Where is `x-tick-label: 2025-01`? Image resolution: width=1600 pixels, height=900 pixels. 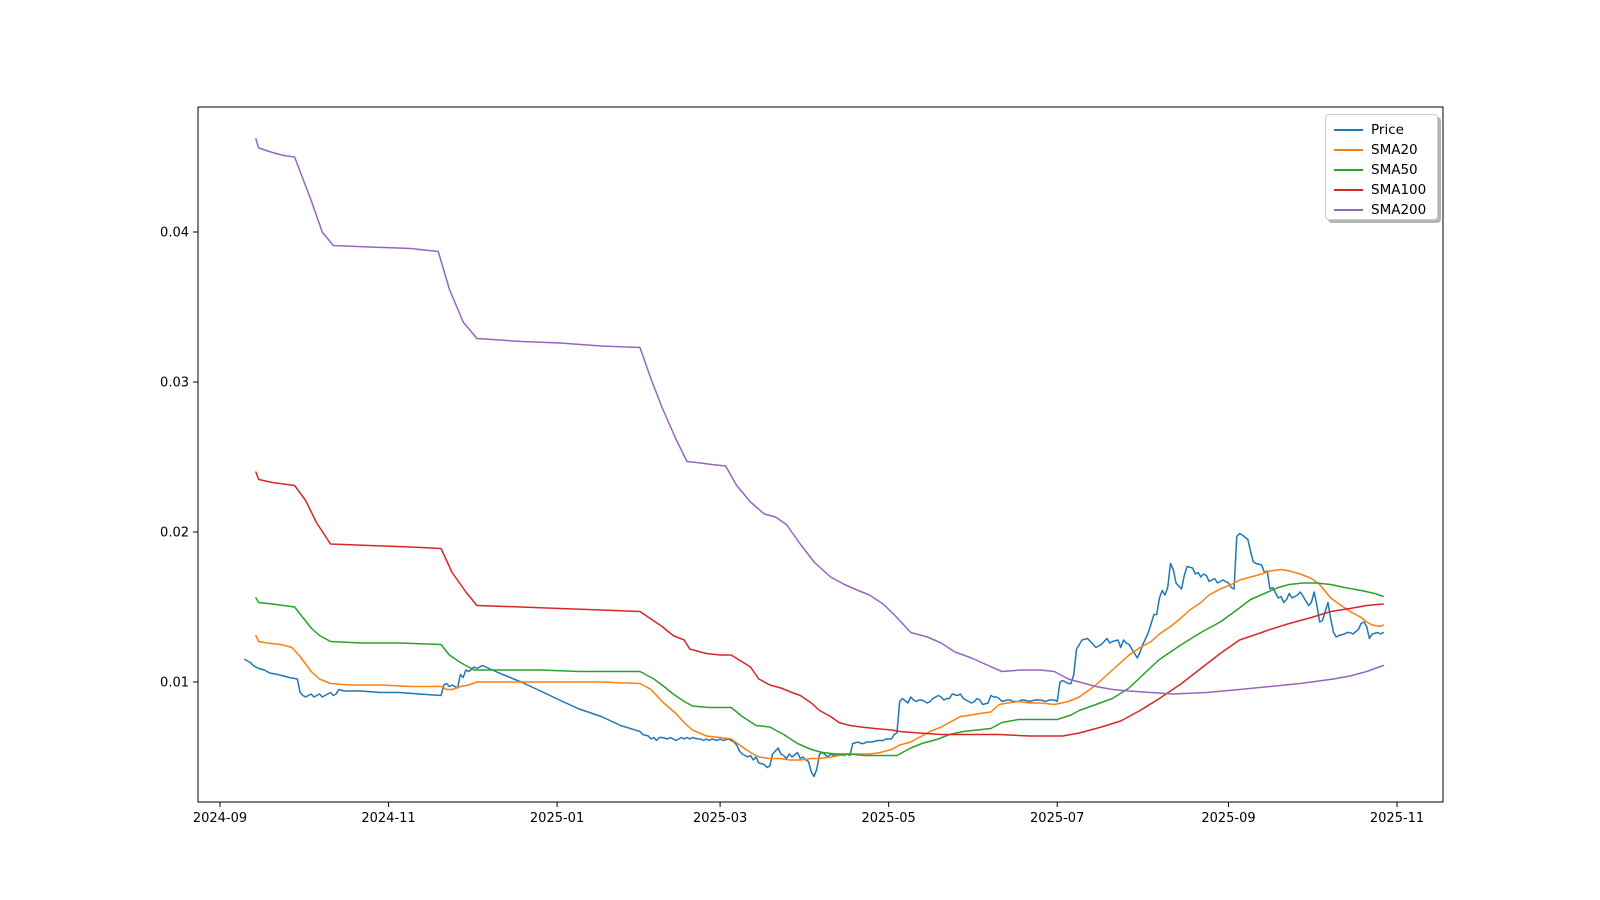 x-tick-label: 2025-01 is located at coordinates (557, 818).